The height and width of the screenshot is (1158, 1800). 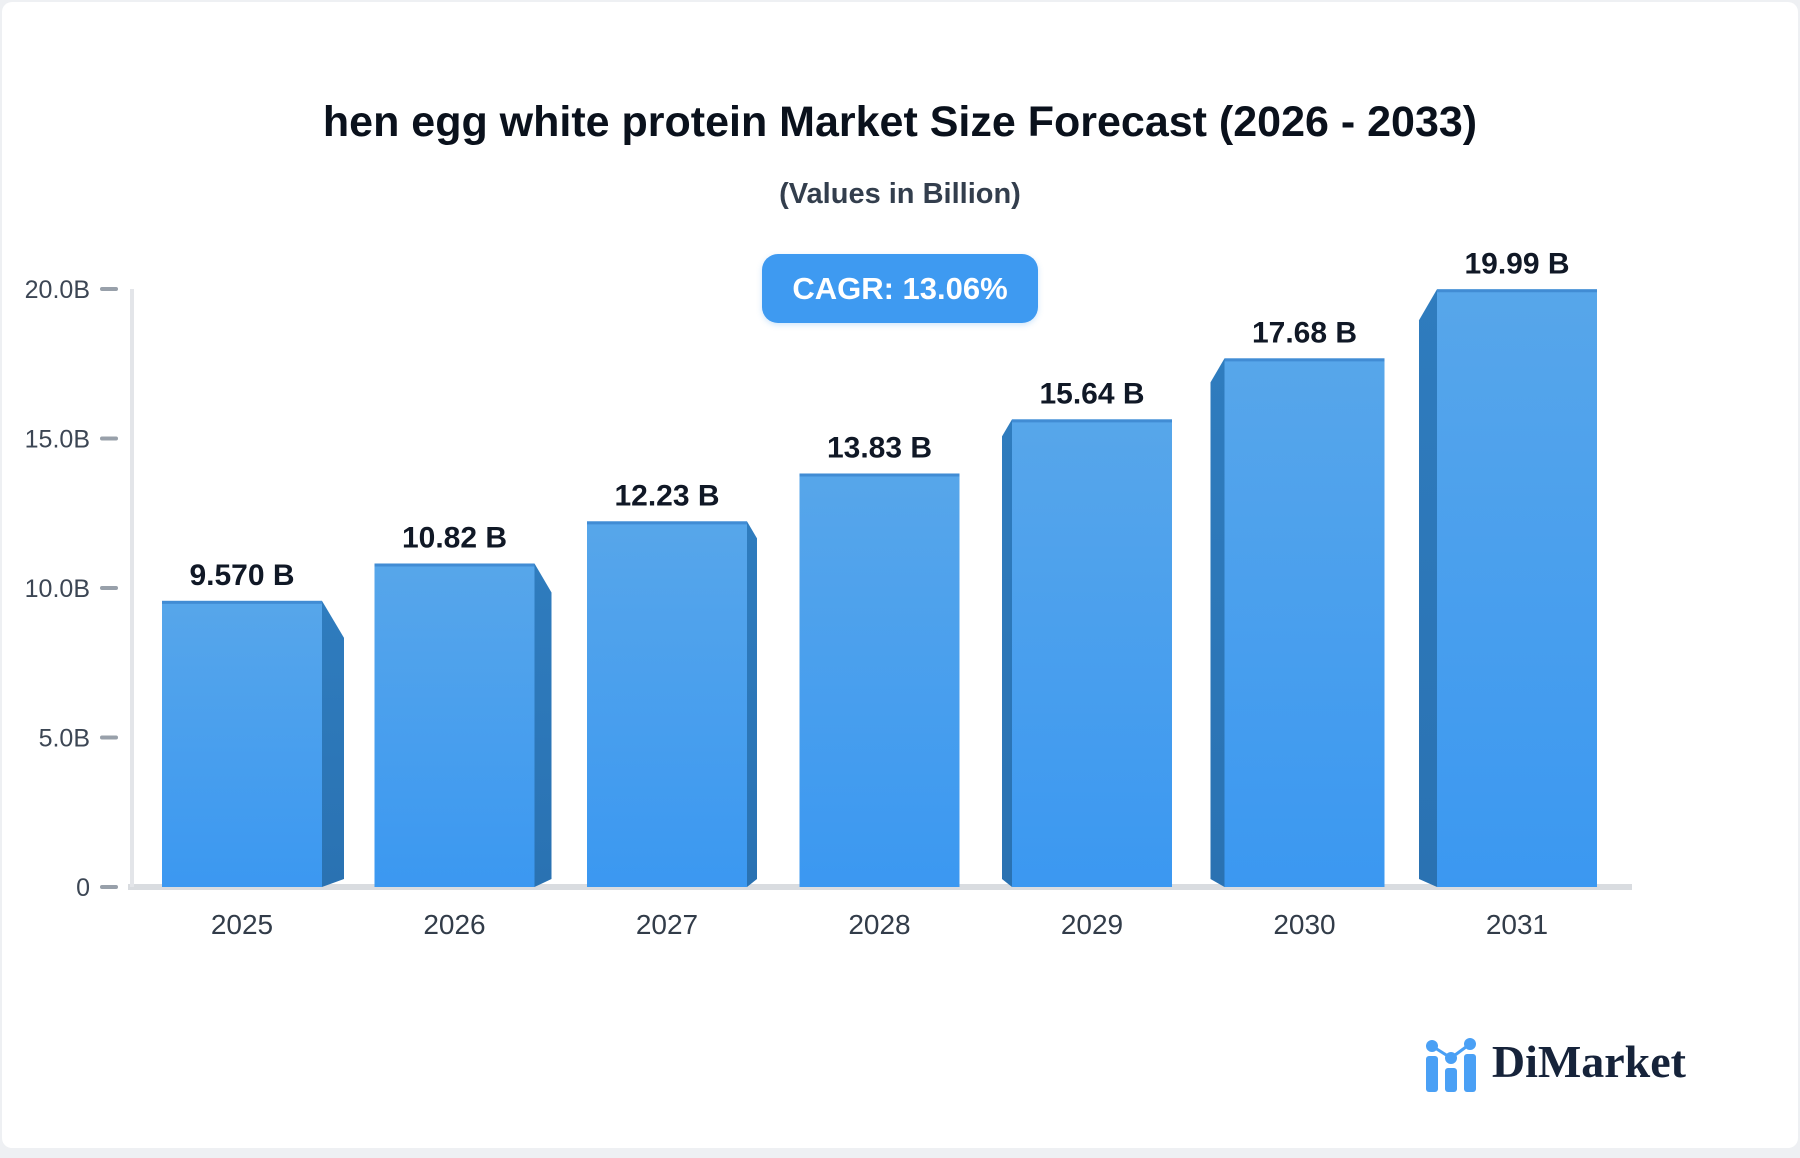 What do you see at coordinates (57, 290) in the screenshot?
I see `y-tick-label: 20.0B` at bounding box center [57, 290].